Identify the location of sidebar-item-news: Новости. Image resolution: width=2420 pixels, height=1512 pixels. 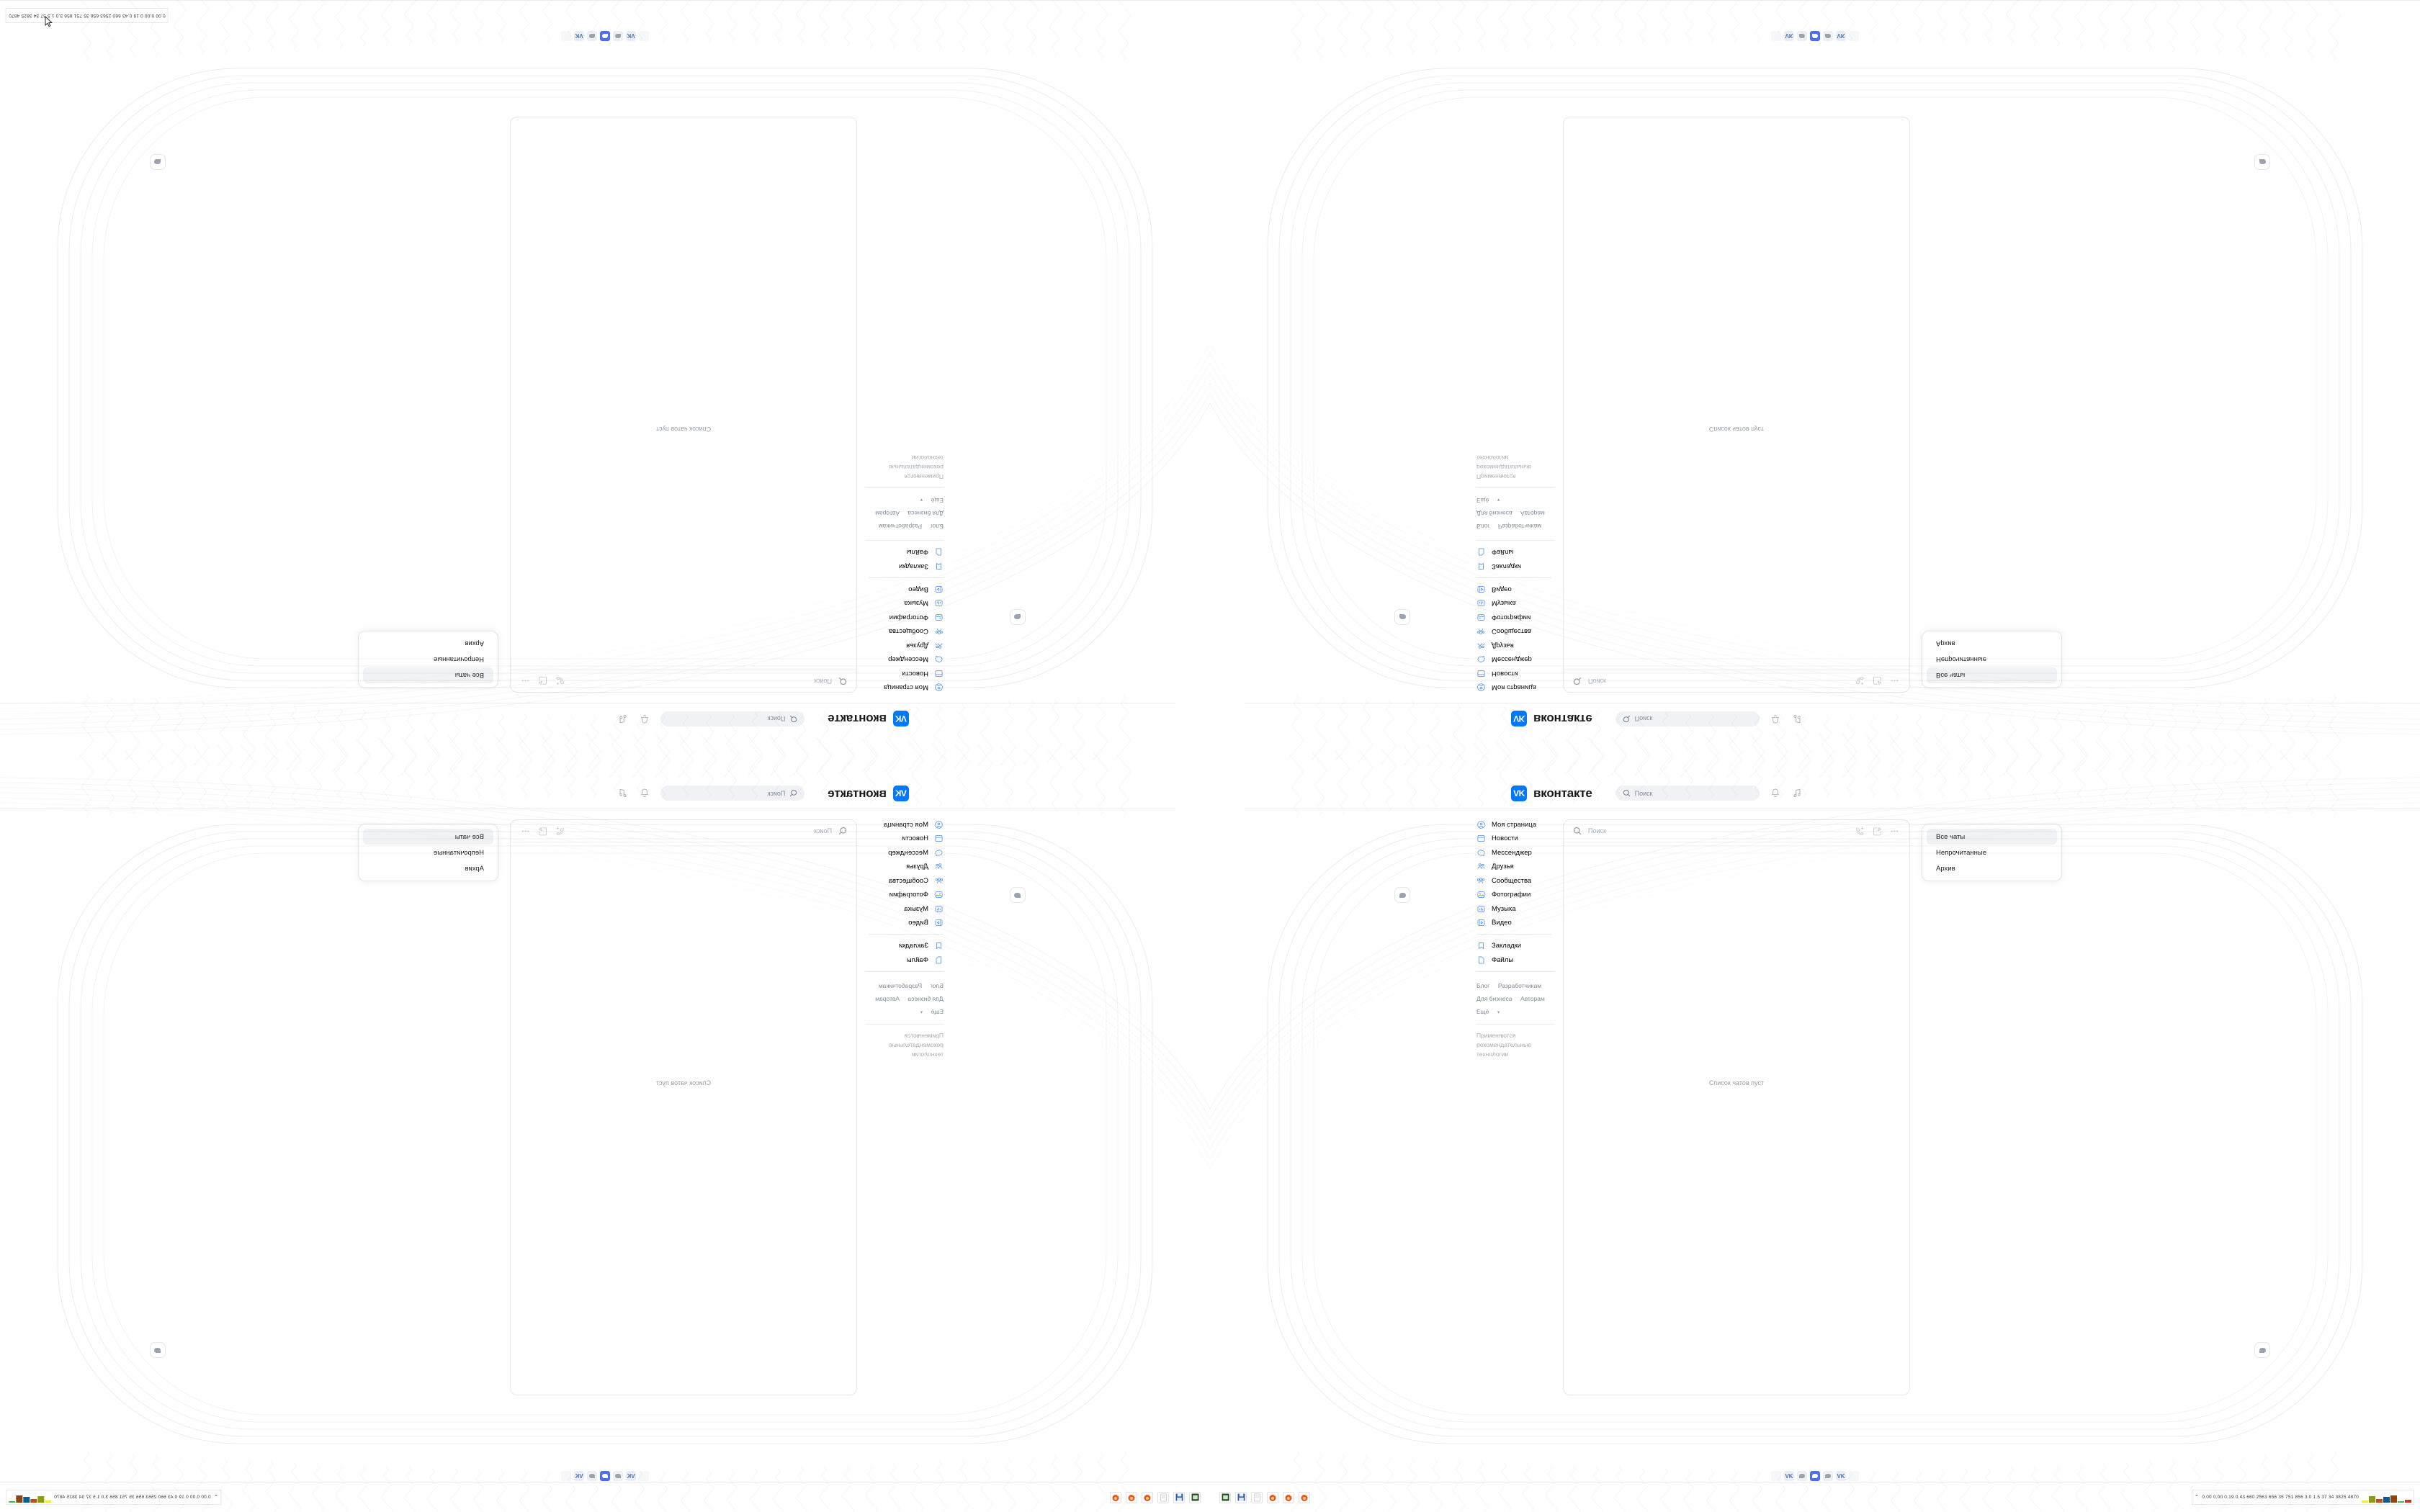
(1516, 674).